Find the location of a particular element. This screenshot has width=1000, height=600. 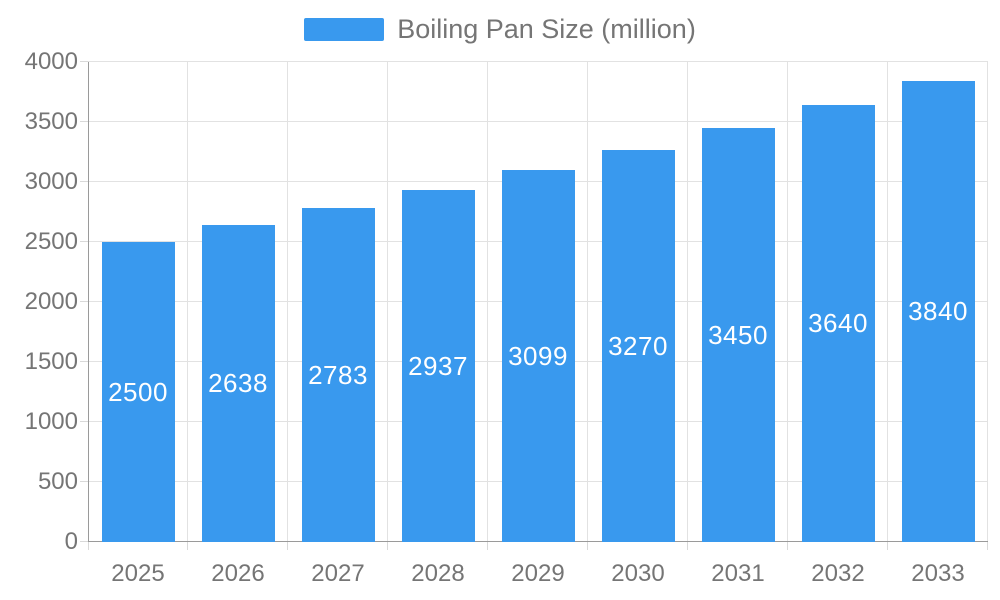

bar-value-label: 3099 is located at coordinates (538, 355).